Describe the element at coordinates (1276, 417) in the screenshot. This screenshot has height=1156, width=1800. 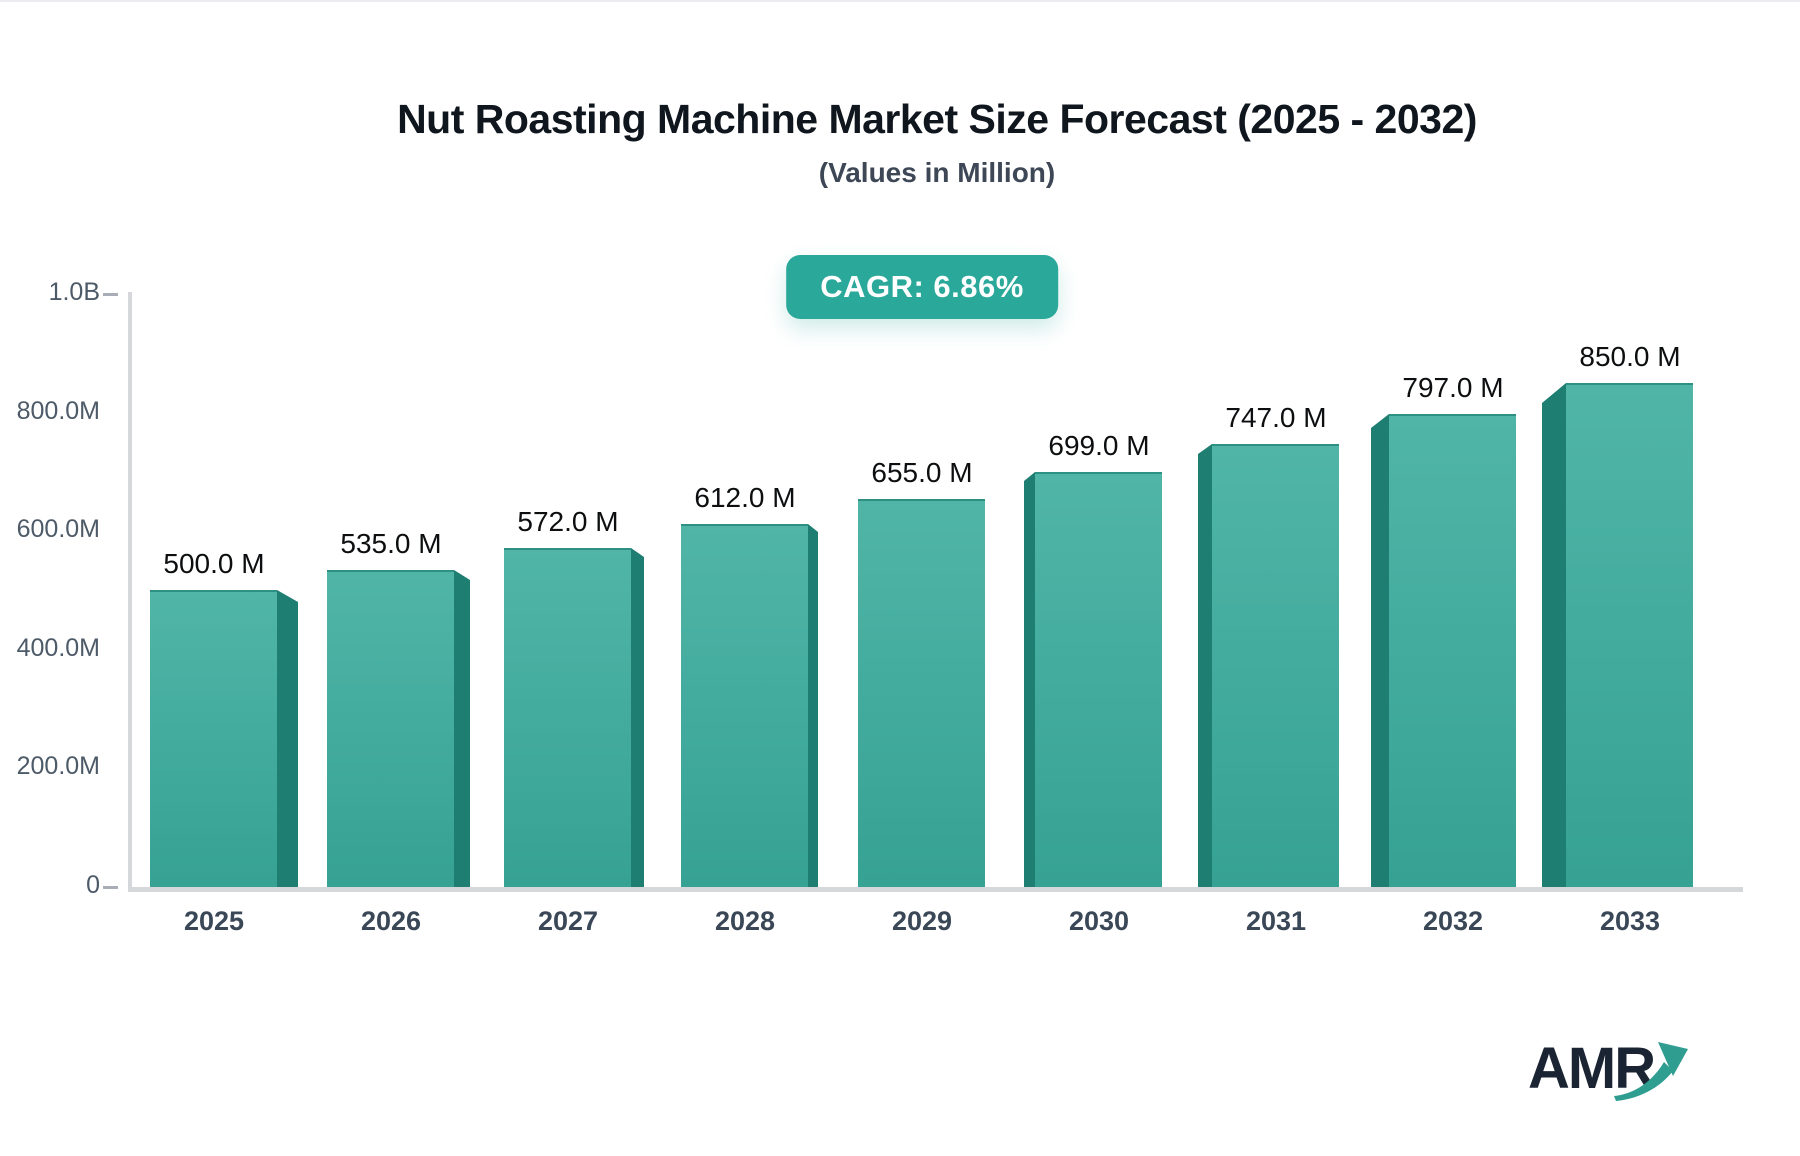
I see `bar-value-label: 747.0 M` at that location.